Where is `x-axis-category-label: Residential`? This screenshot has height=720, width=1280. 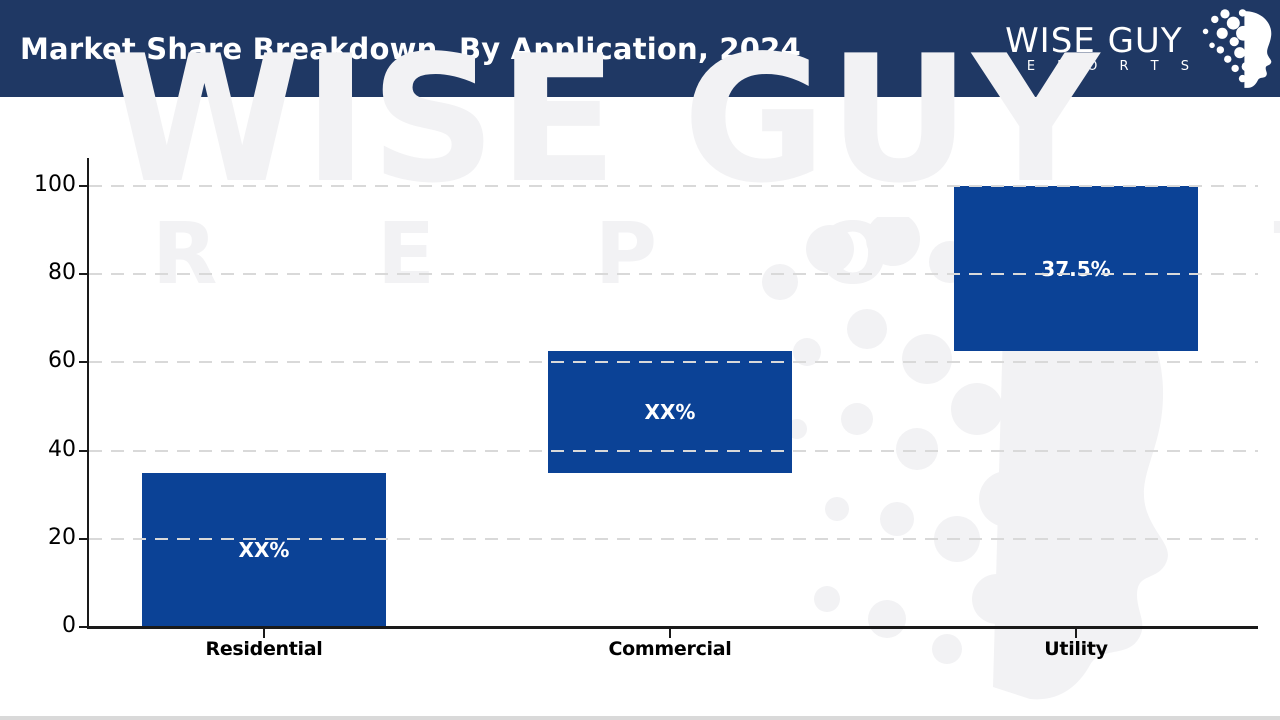
x-axis-category-label: Residential is located at coordinates (264, 649).